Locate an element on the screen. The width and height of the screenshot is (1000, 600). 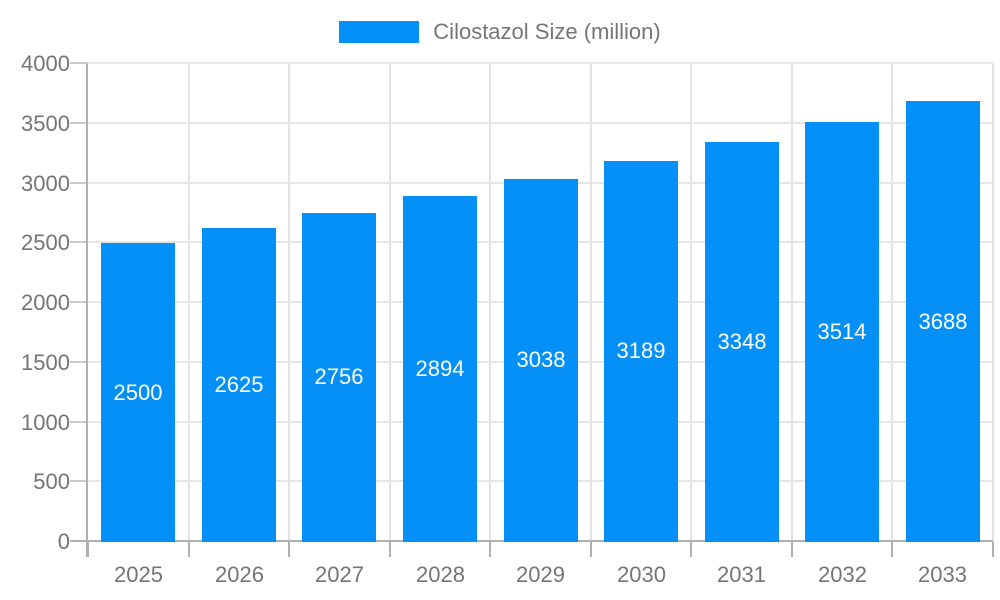
y-axis-label: 0 is located at coordinates (63, 541).